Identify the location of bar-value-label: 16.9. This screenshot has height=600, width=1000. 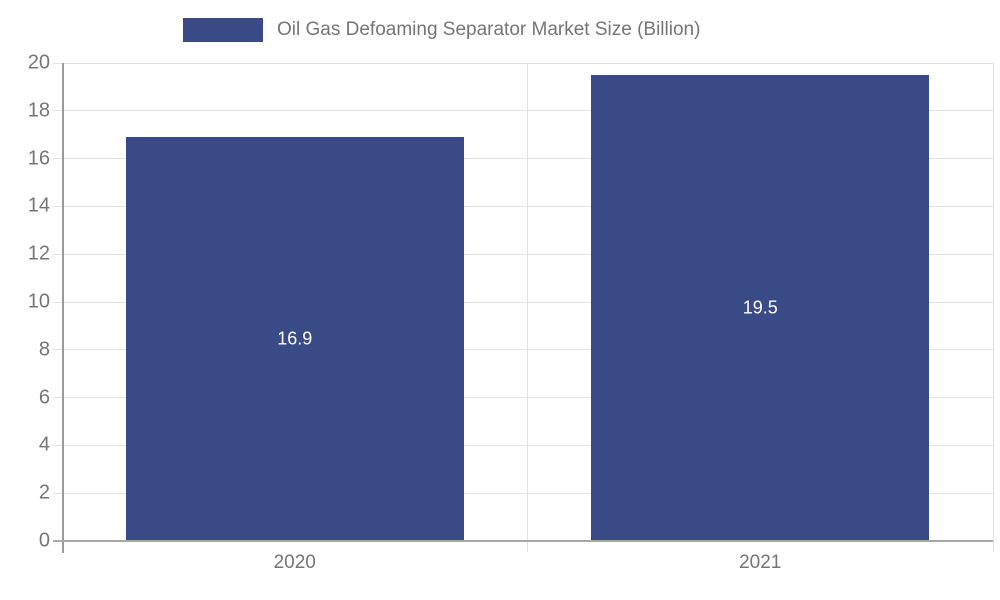
(295, 338).